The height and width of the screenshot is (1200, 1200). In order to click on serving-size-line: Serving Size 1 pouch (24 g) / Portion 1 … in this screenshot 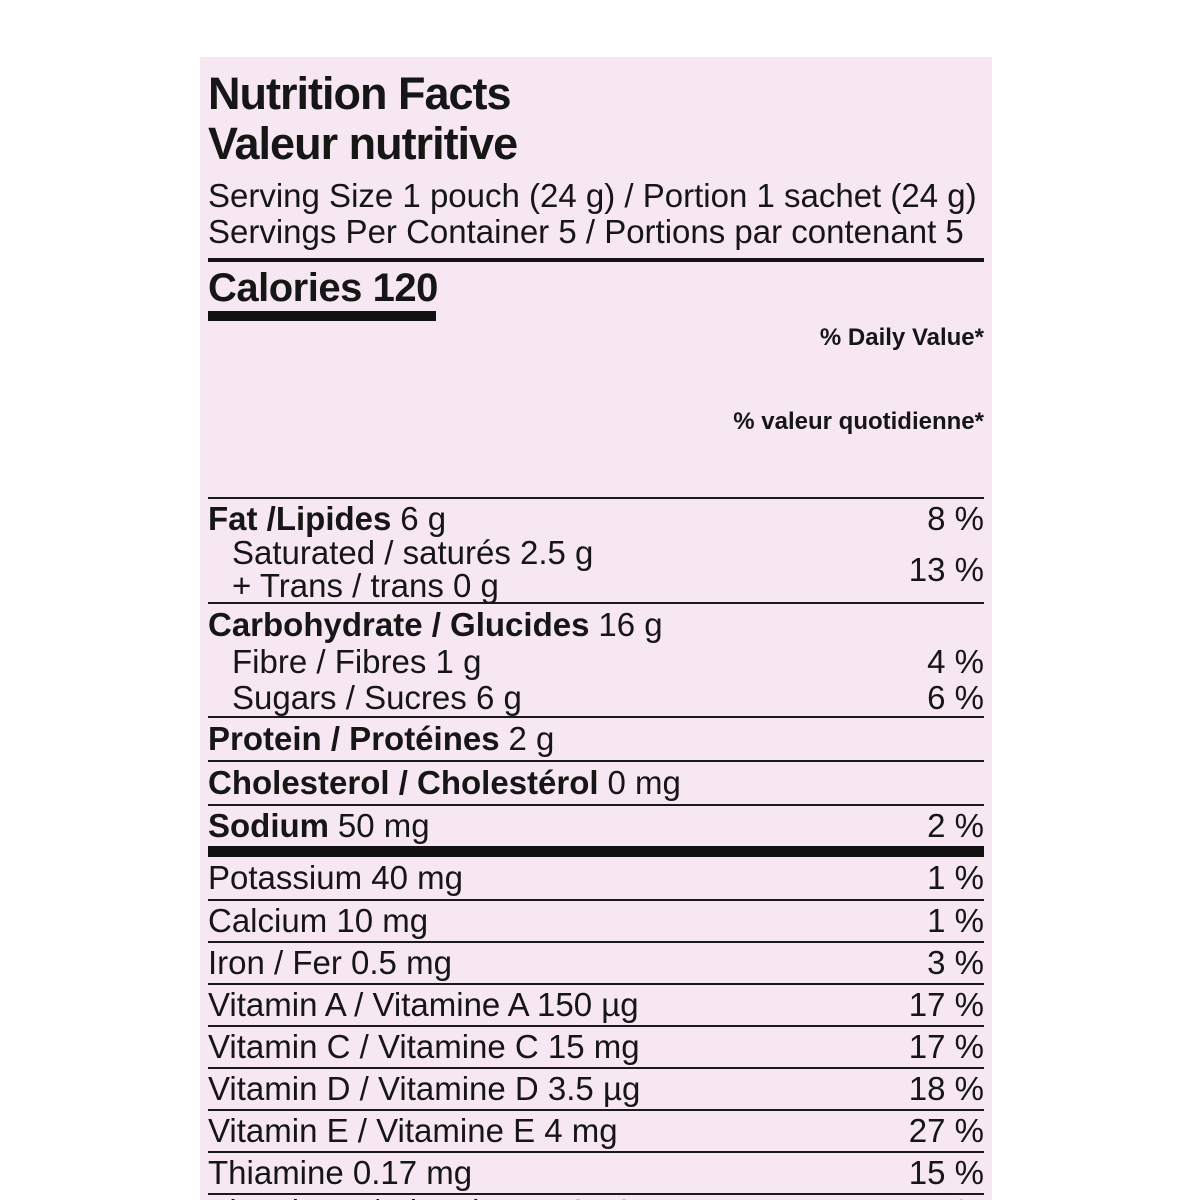, I will do `click(592, 195)`.